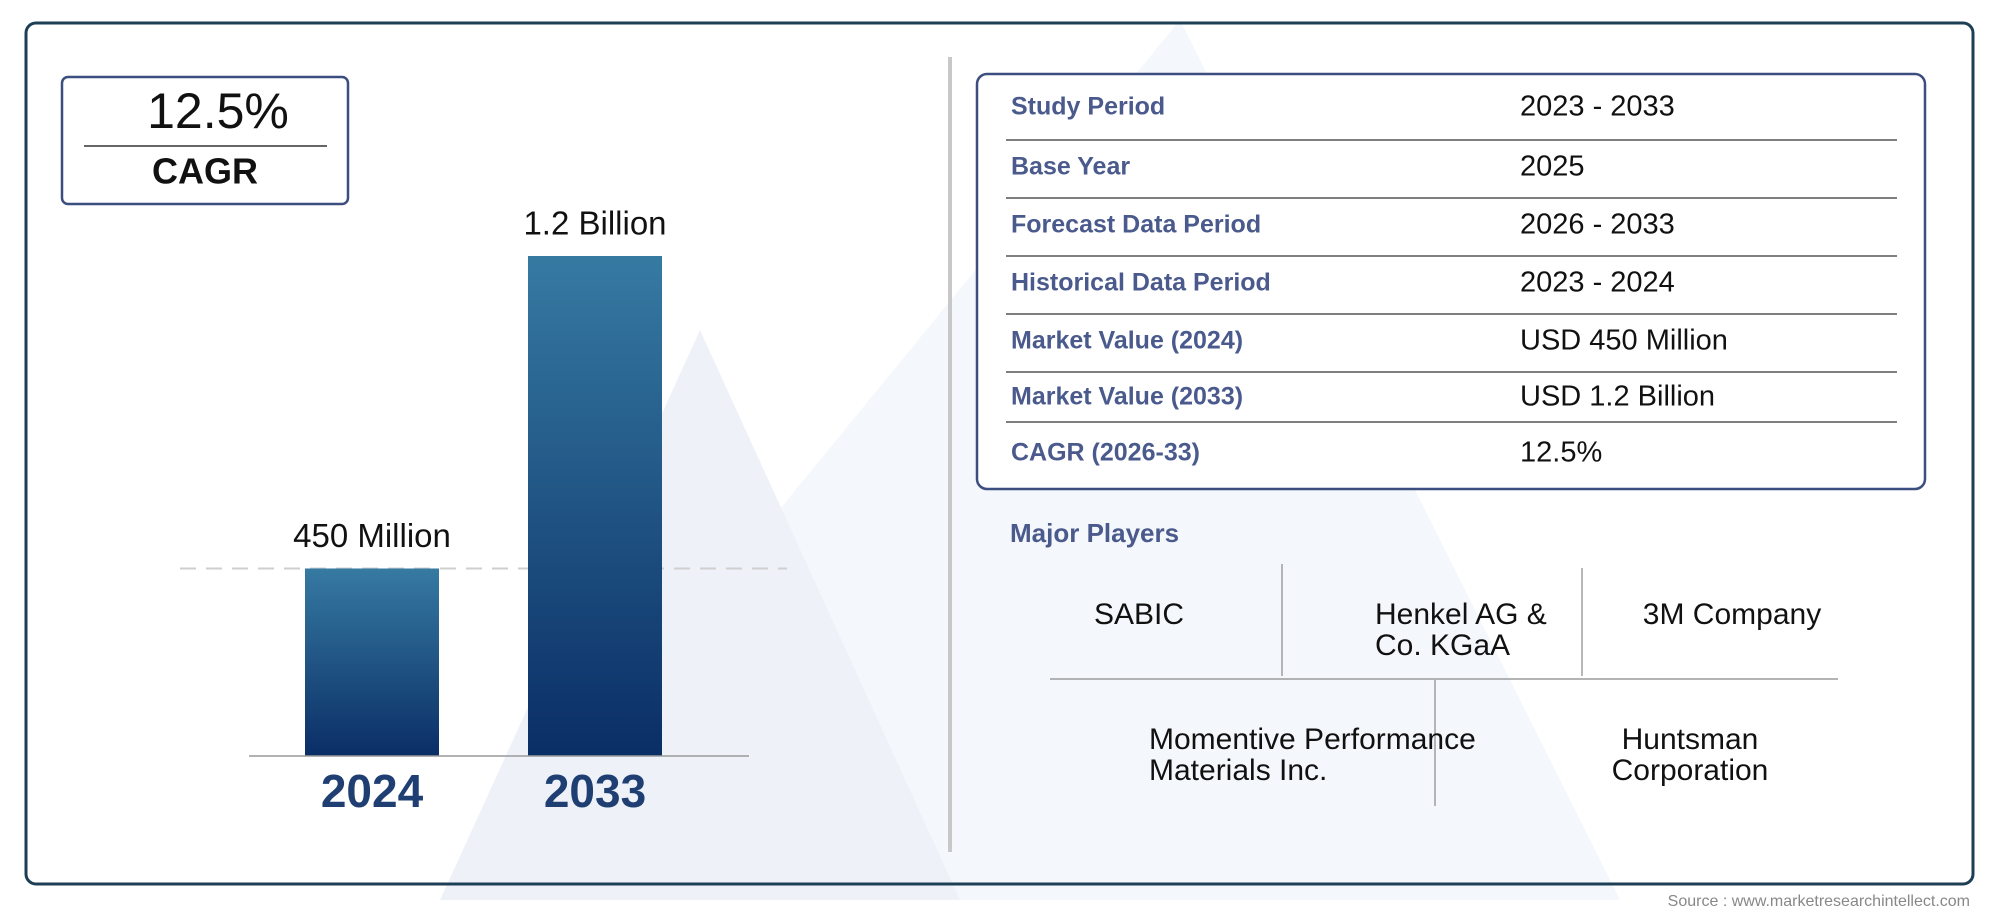  What do you see at coordinates (205, 140) in the screenshot?
I see `cagr-box` at bounding box center [205, 140].